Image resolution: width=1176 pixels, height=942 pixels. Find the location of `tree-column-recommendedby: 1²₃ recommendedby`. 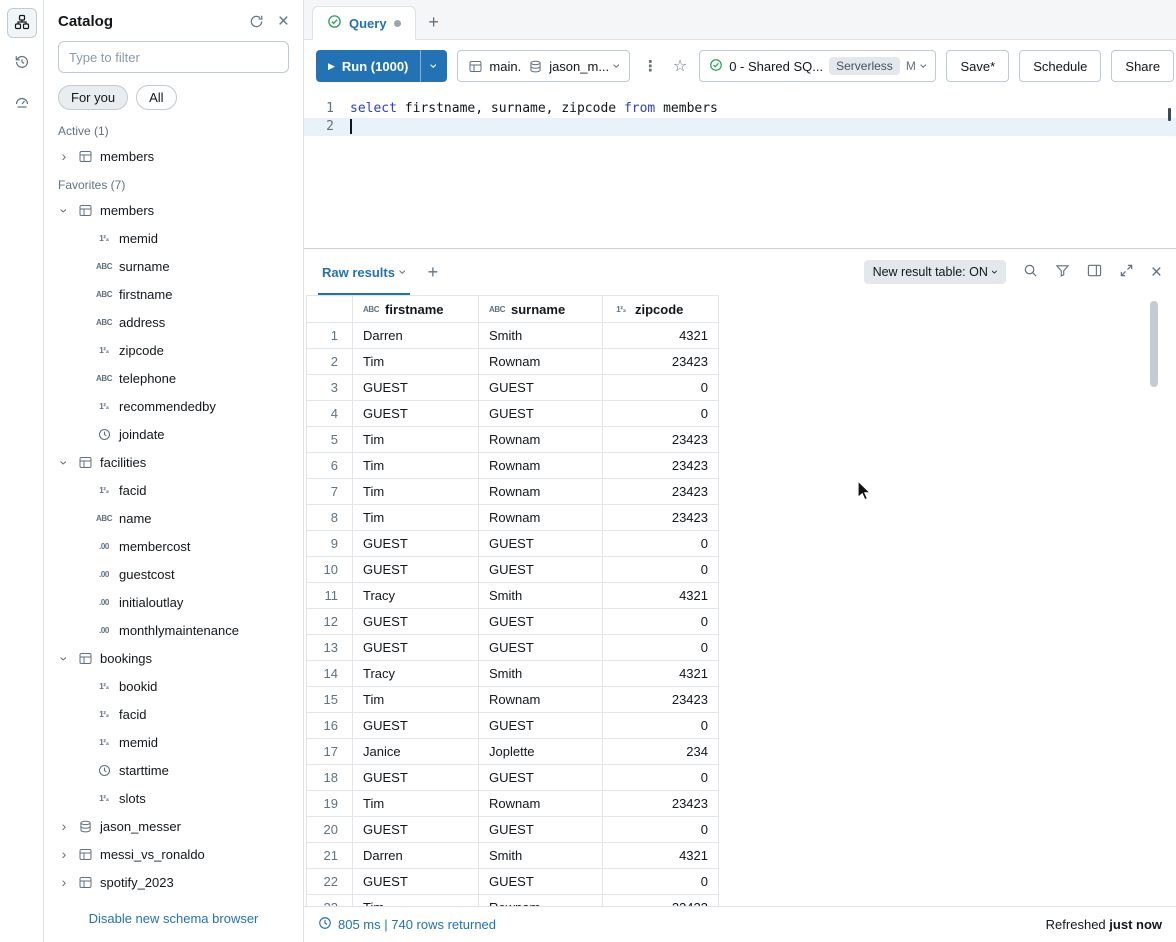

tree-column-recommendedby: 1²₃ recommendedby is located at coordinates (173, 406).